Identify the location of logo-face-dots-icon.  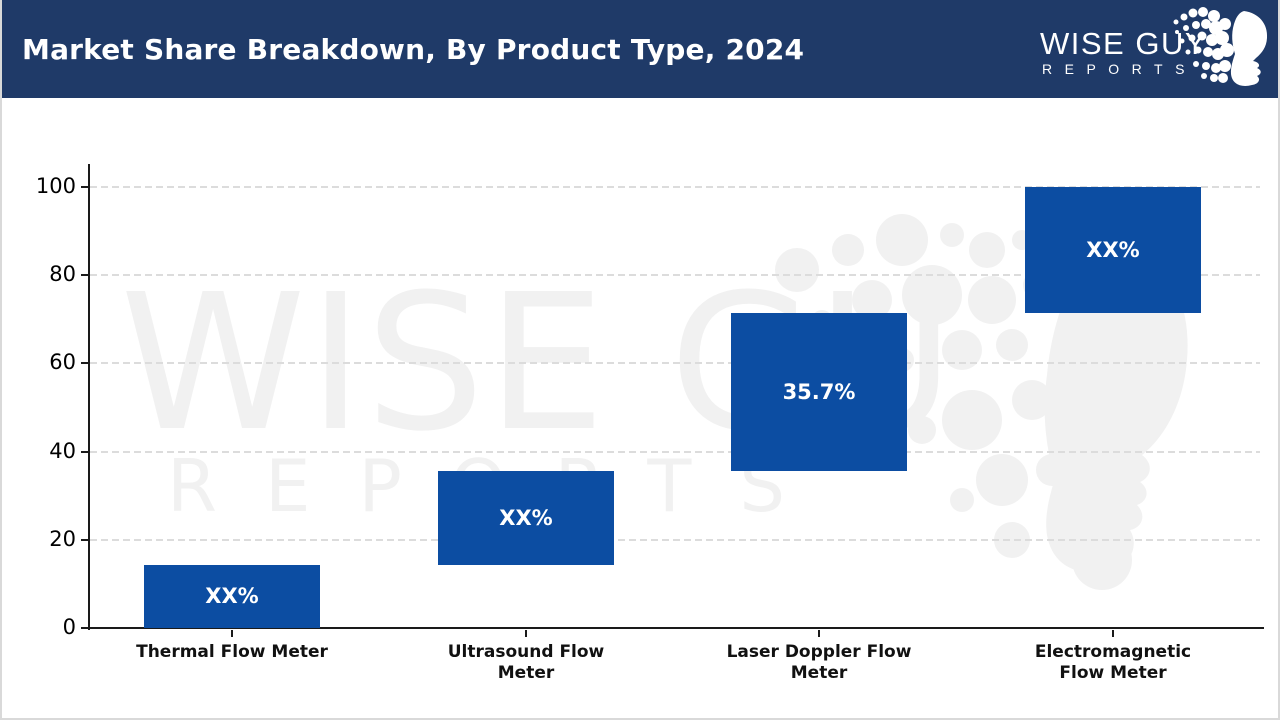
(1203, 45).